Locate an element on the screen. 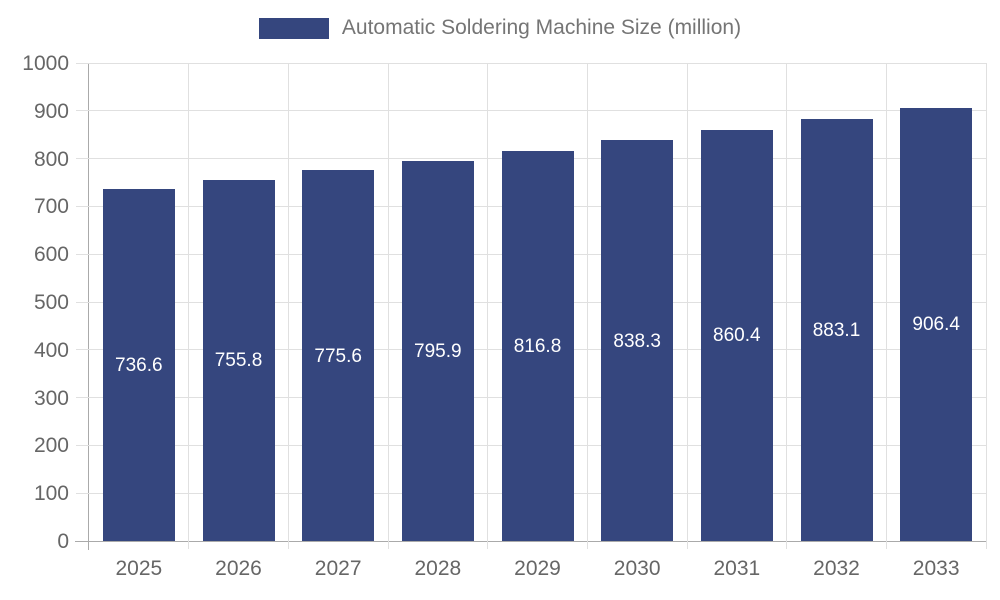  bar-2028 is located at coordinates (437, 350).